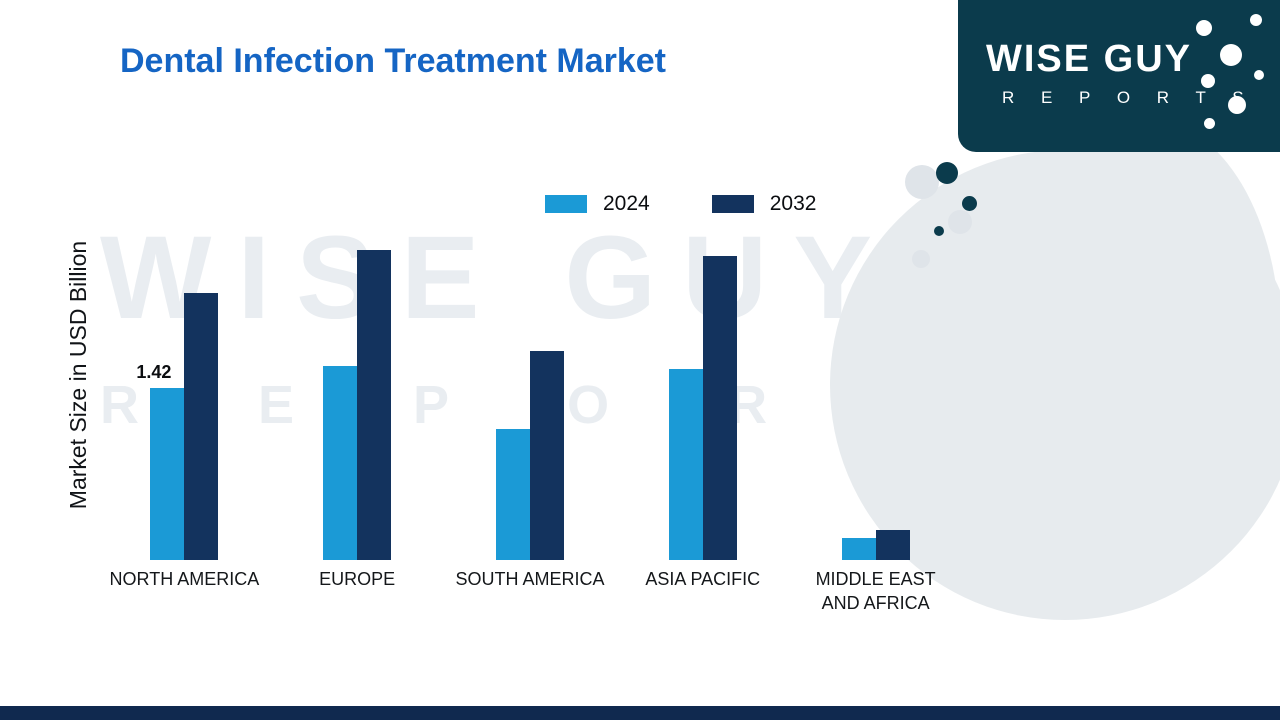 The width and height of the screenshot is (1280, 720). Describe the element at coordinates (393, 61) in the screenshot. I see `page-title: Dental Infection Treatment Market` at that location.